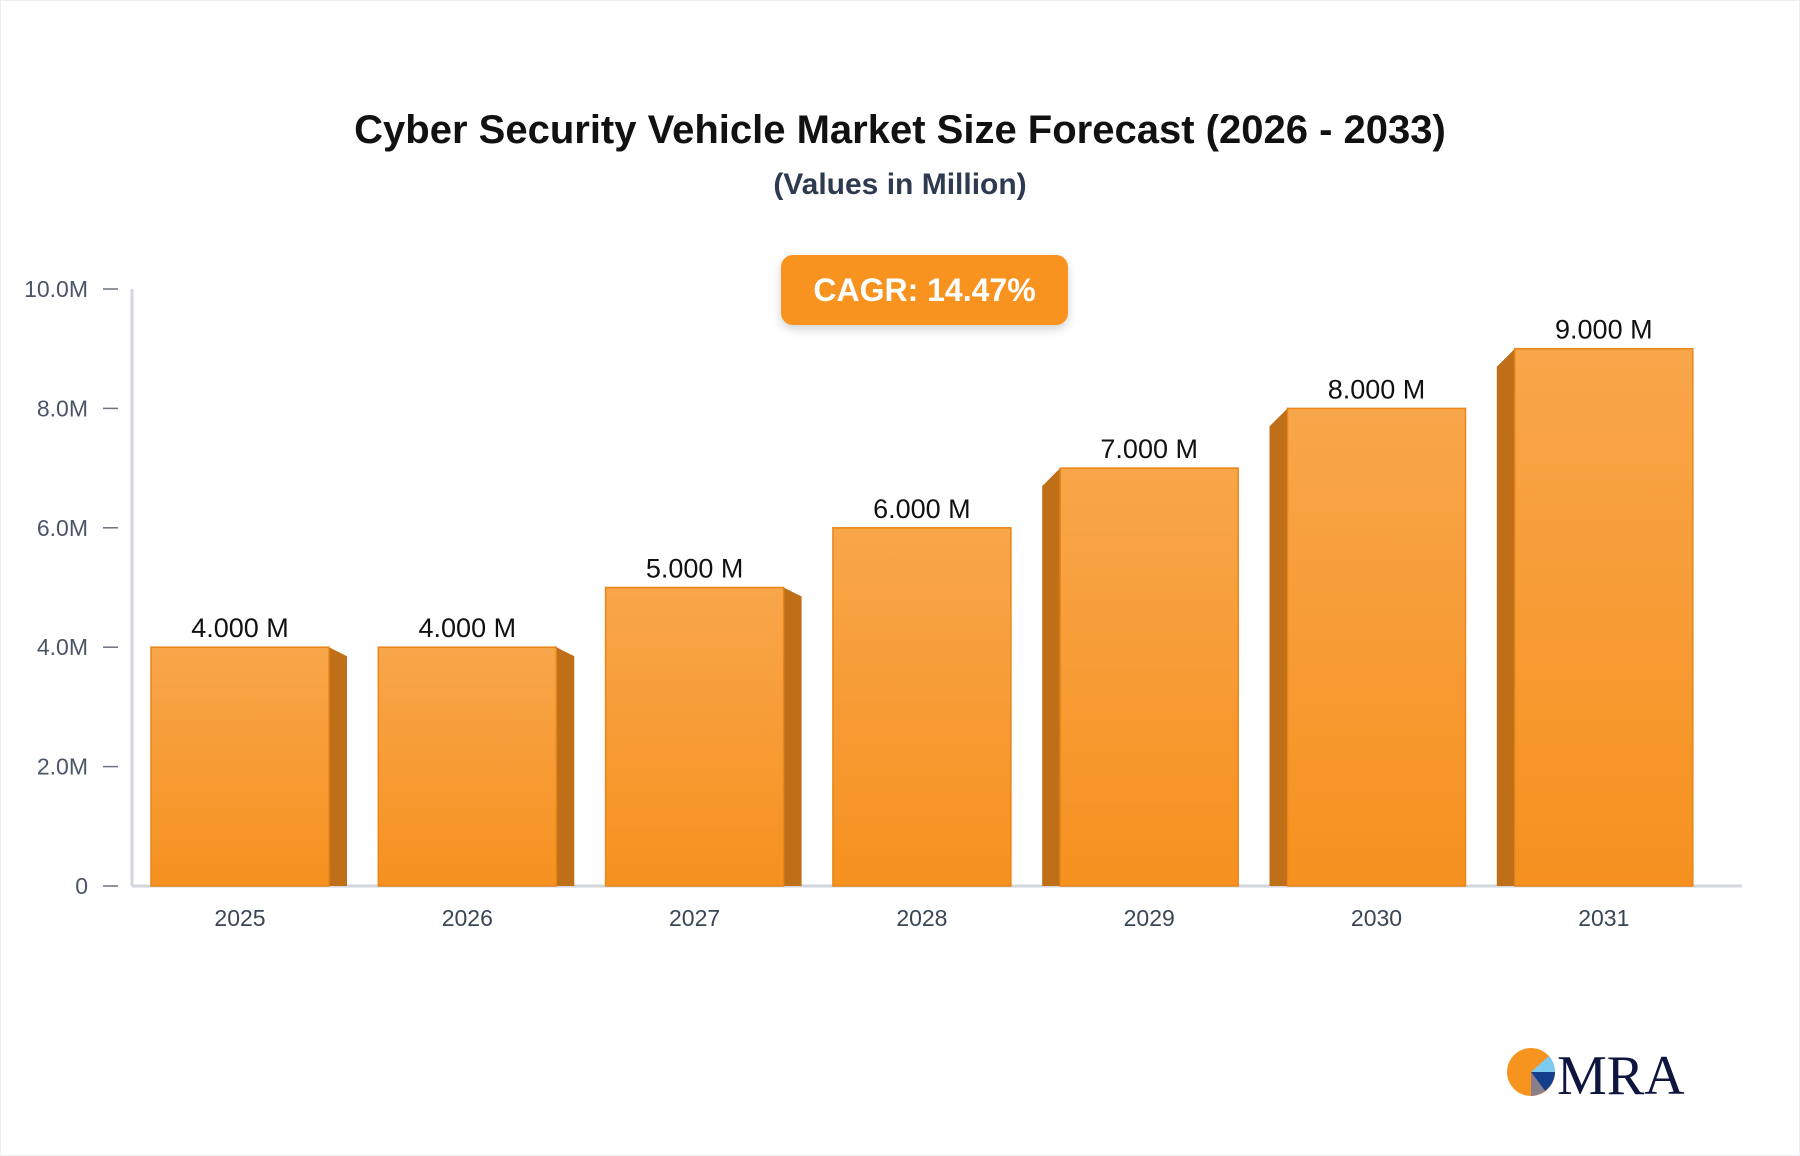  Describe the element at coordinates (1376, 918) in the screenshot. I see `x-tick-label: 2030` at that location.